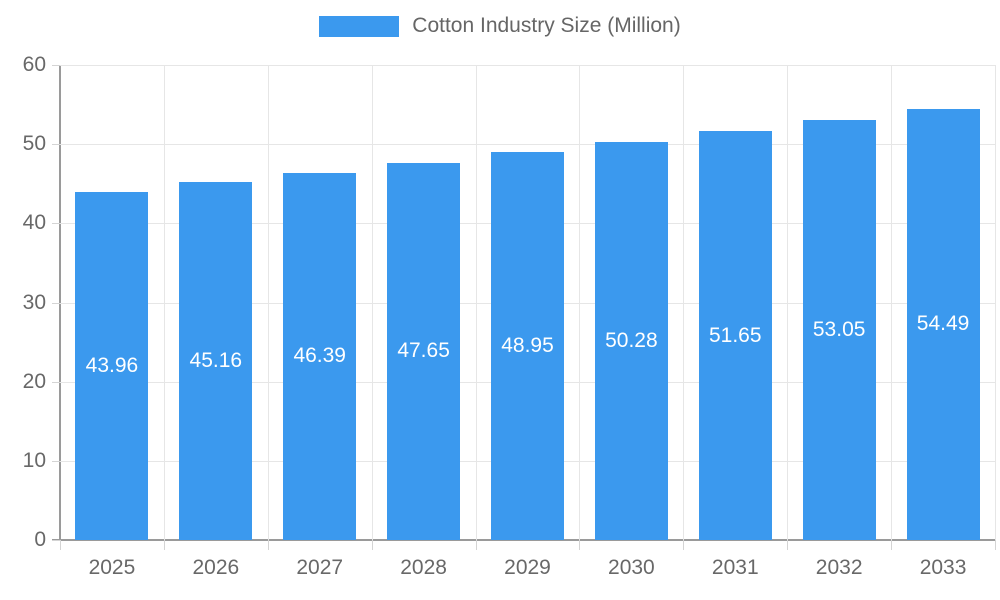 This screenshot has width=1000, height=600. Describe the element at coordinates (631, 567) in the screenshot. I see `x-tick-label: 2030` at that location.